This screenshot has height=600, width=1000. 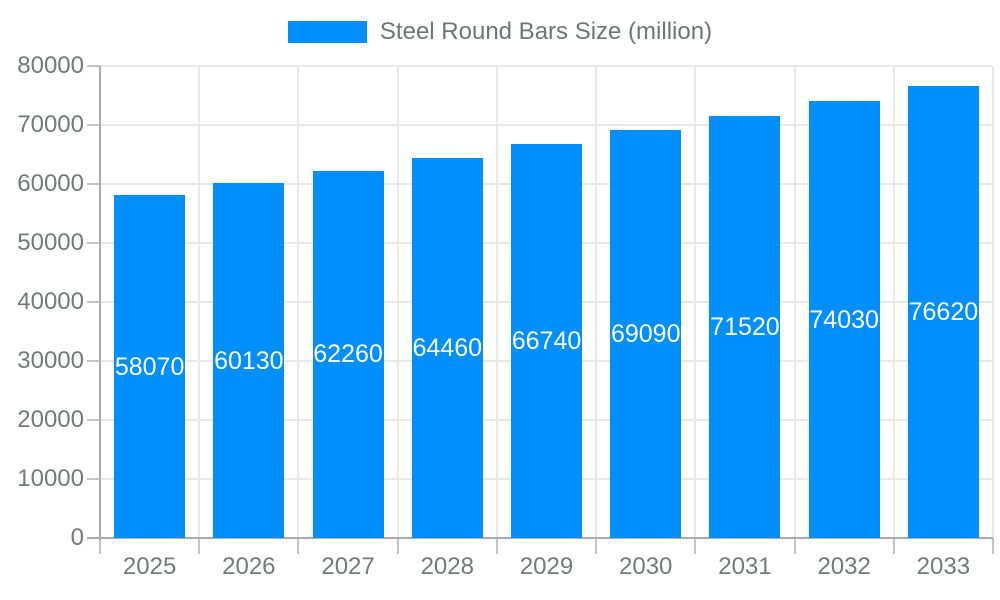 What do you see at coordinates (745, 566) in the screenshot?
I see `x-axis-label: 2031` at bounding box center [745, 566].